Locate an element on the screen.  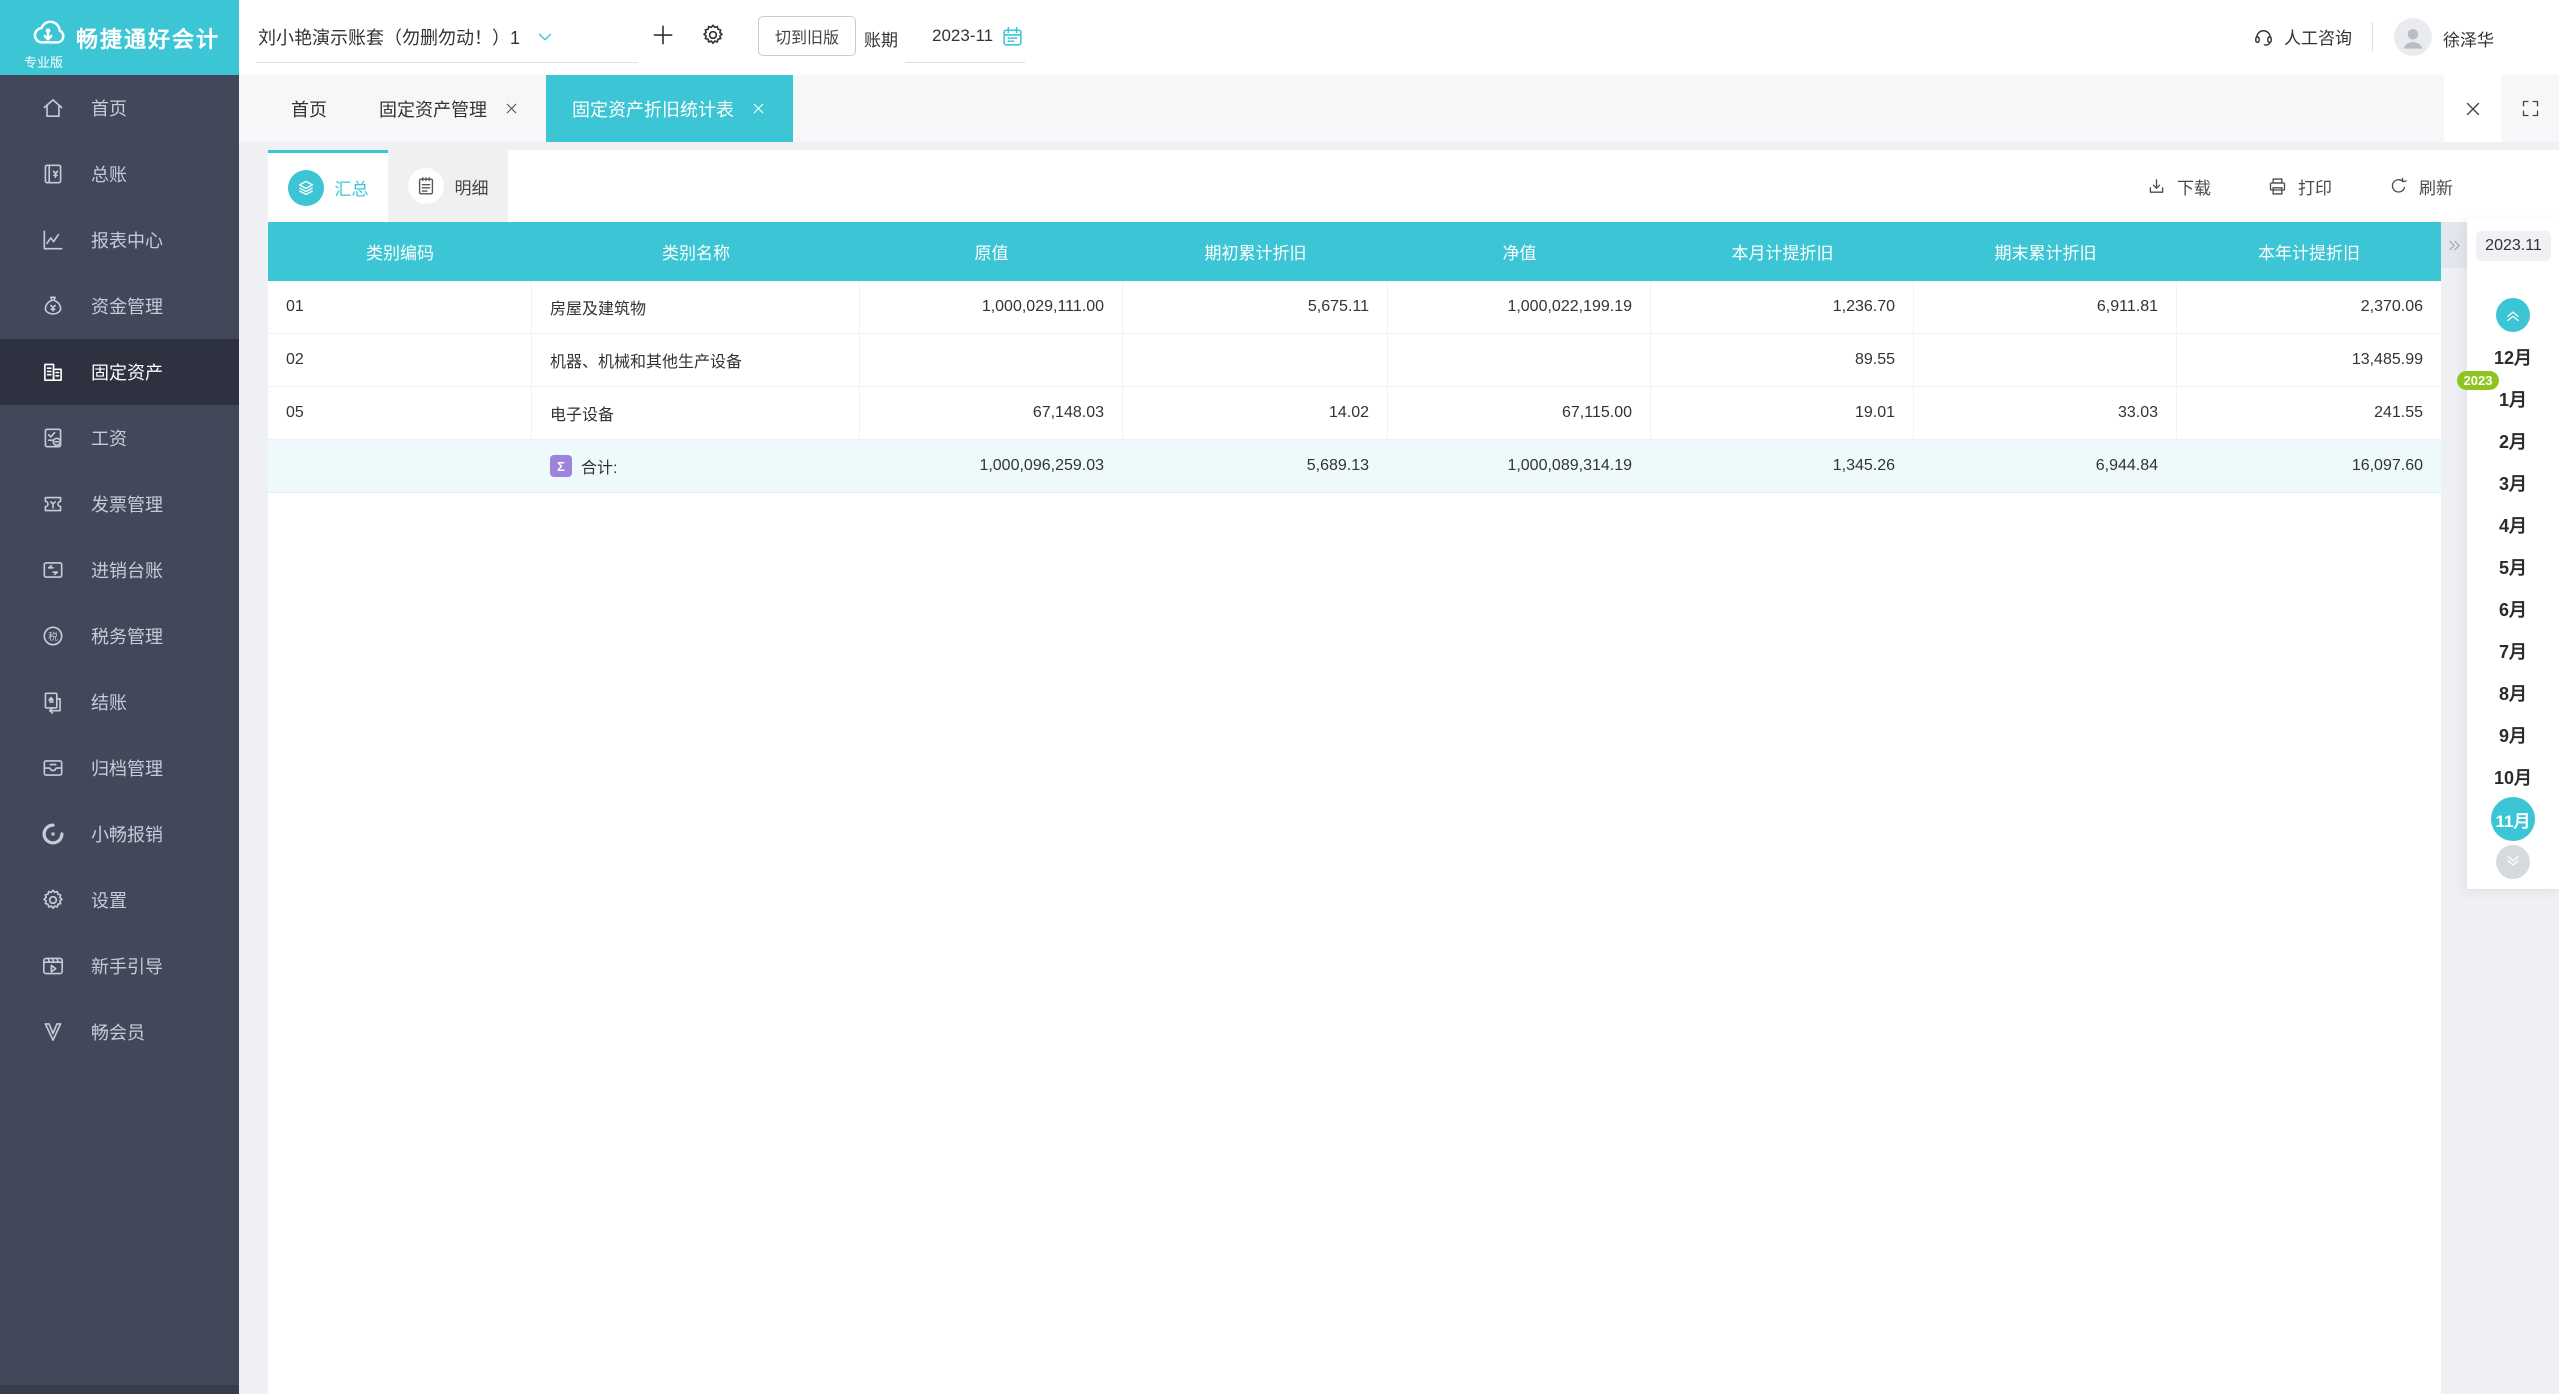
month-item-2: 1月 is located at coordinates (2512, 400).